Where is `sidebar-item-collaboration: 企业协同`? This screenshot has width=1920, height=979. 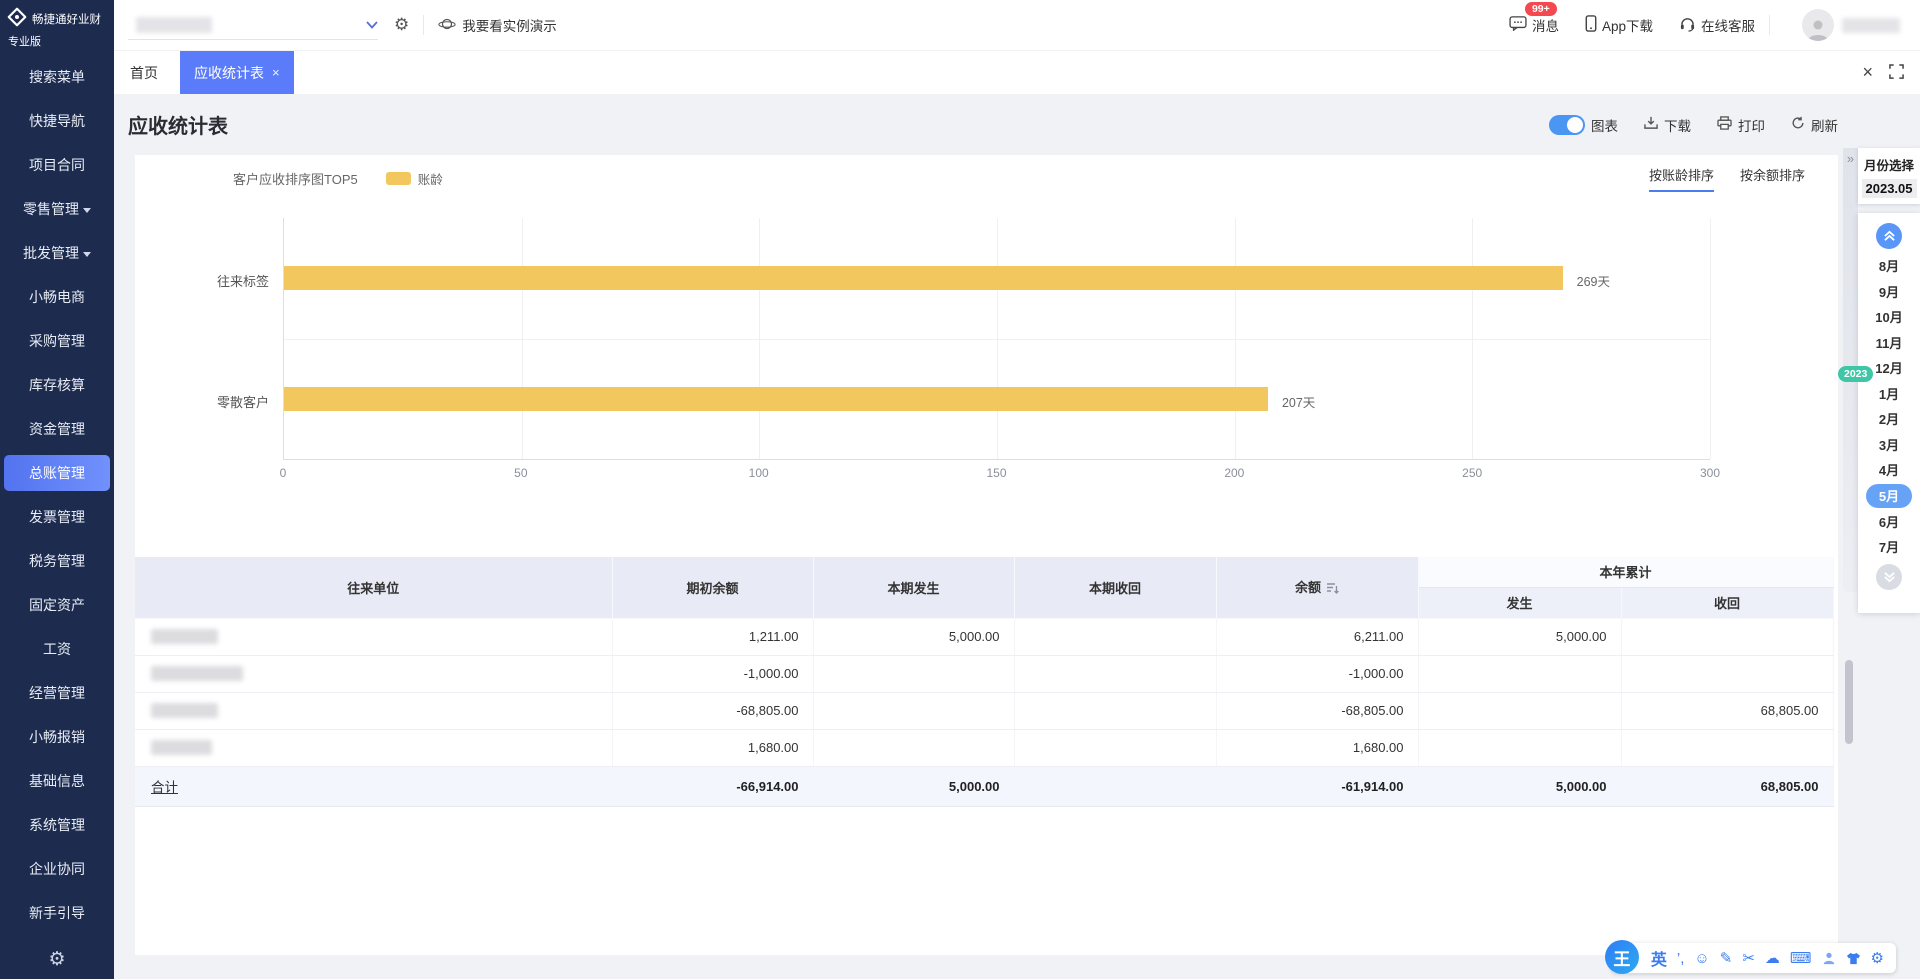
sidebar-item-collaboration: 企业协同 is located at coordinates (57, 869).